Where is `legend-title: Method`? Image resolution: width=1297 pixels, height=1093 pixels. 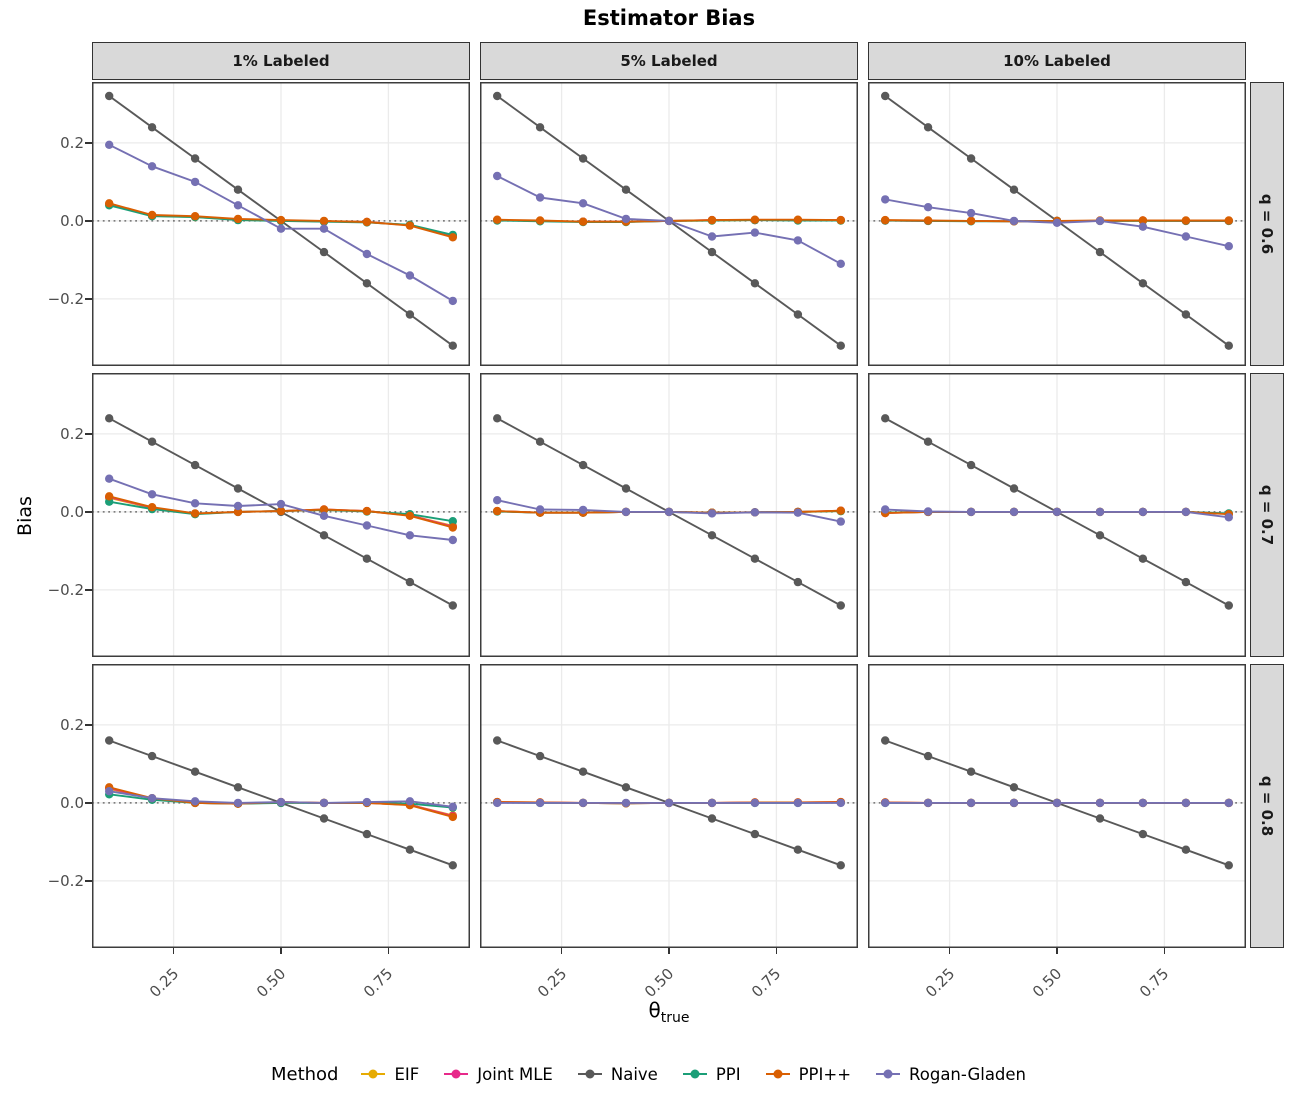 legend-title: Method is located at coordinates (304, 1074).